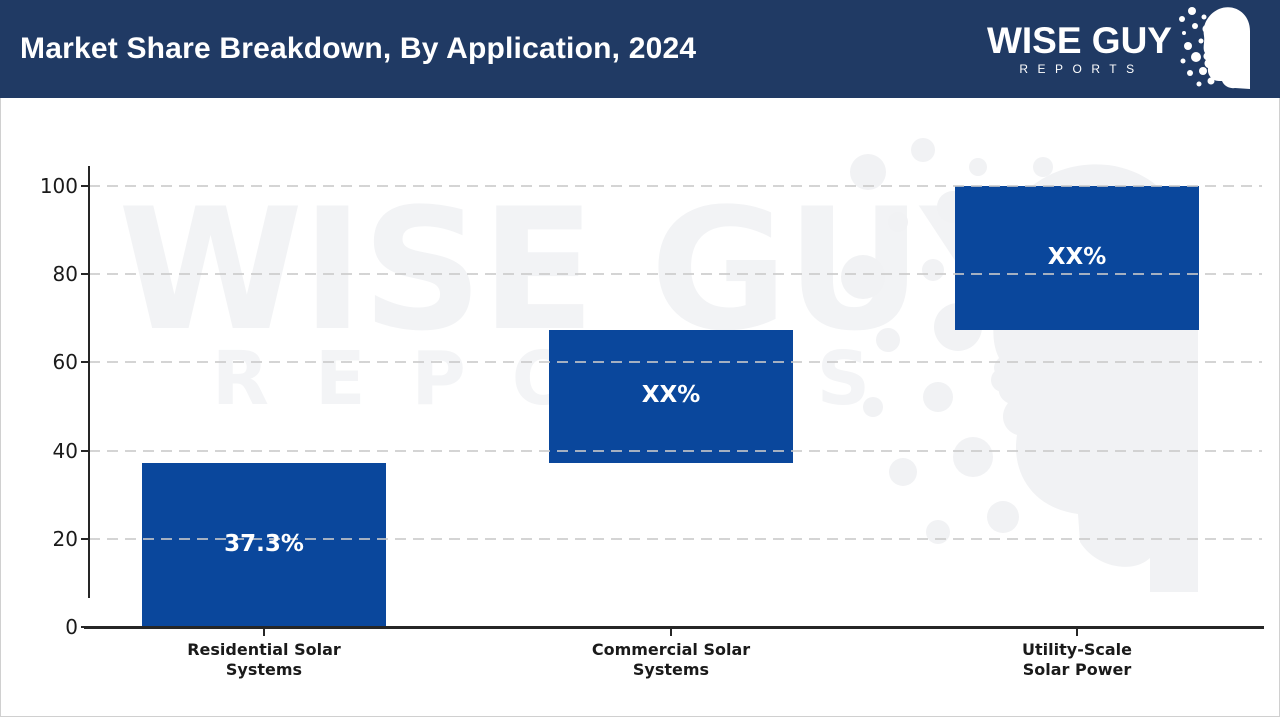 The height and width of the screenshot is (720, 1280). I want to click on x-axis-category-label: Utility-Scale Solar Power, so click(1077, 660).